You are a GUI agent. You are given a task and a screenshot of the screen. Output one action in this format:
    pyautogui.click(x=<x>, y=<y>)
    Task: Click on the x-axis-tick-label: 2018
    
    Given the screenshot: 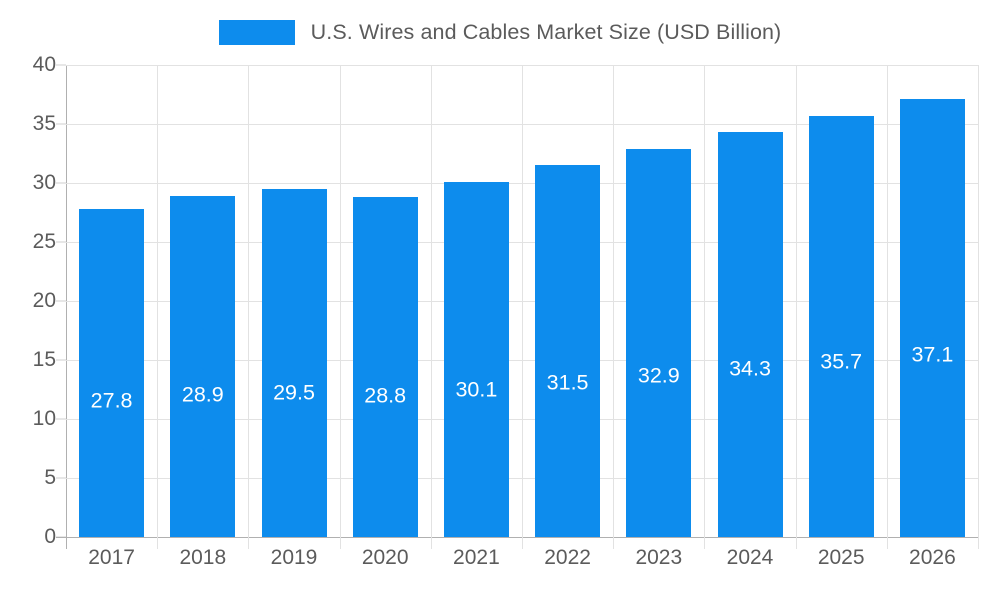 What is the action you would take?
    pyautogui.click(x=203, y=557)
    